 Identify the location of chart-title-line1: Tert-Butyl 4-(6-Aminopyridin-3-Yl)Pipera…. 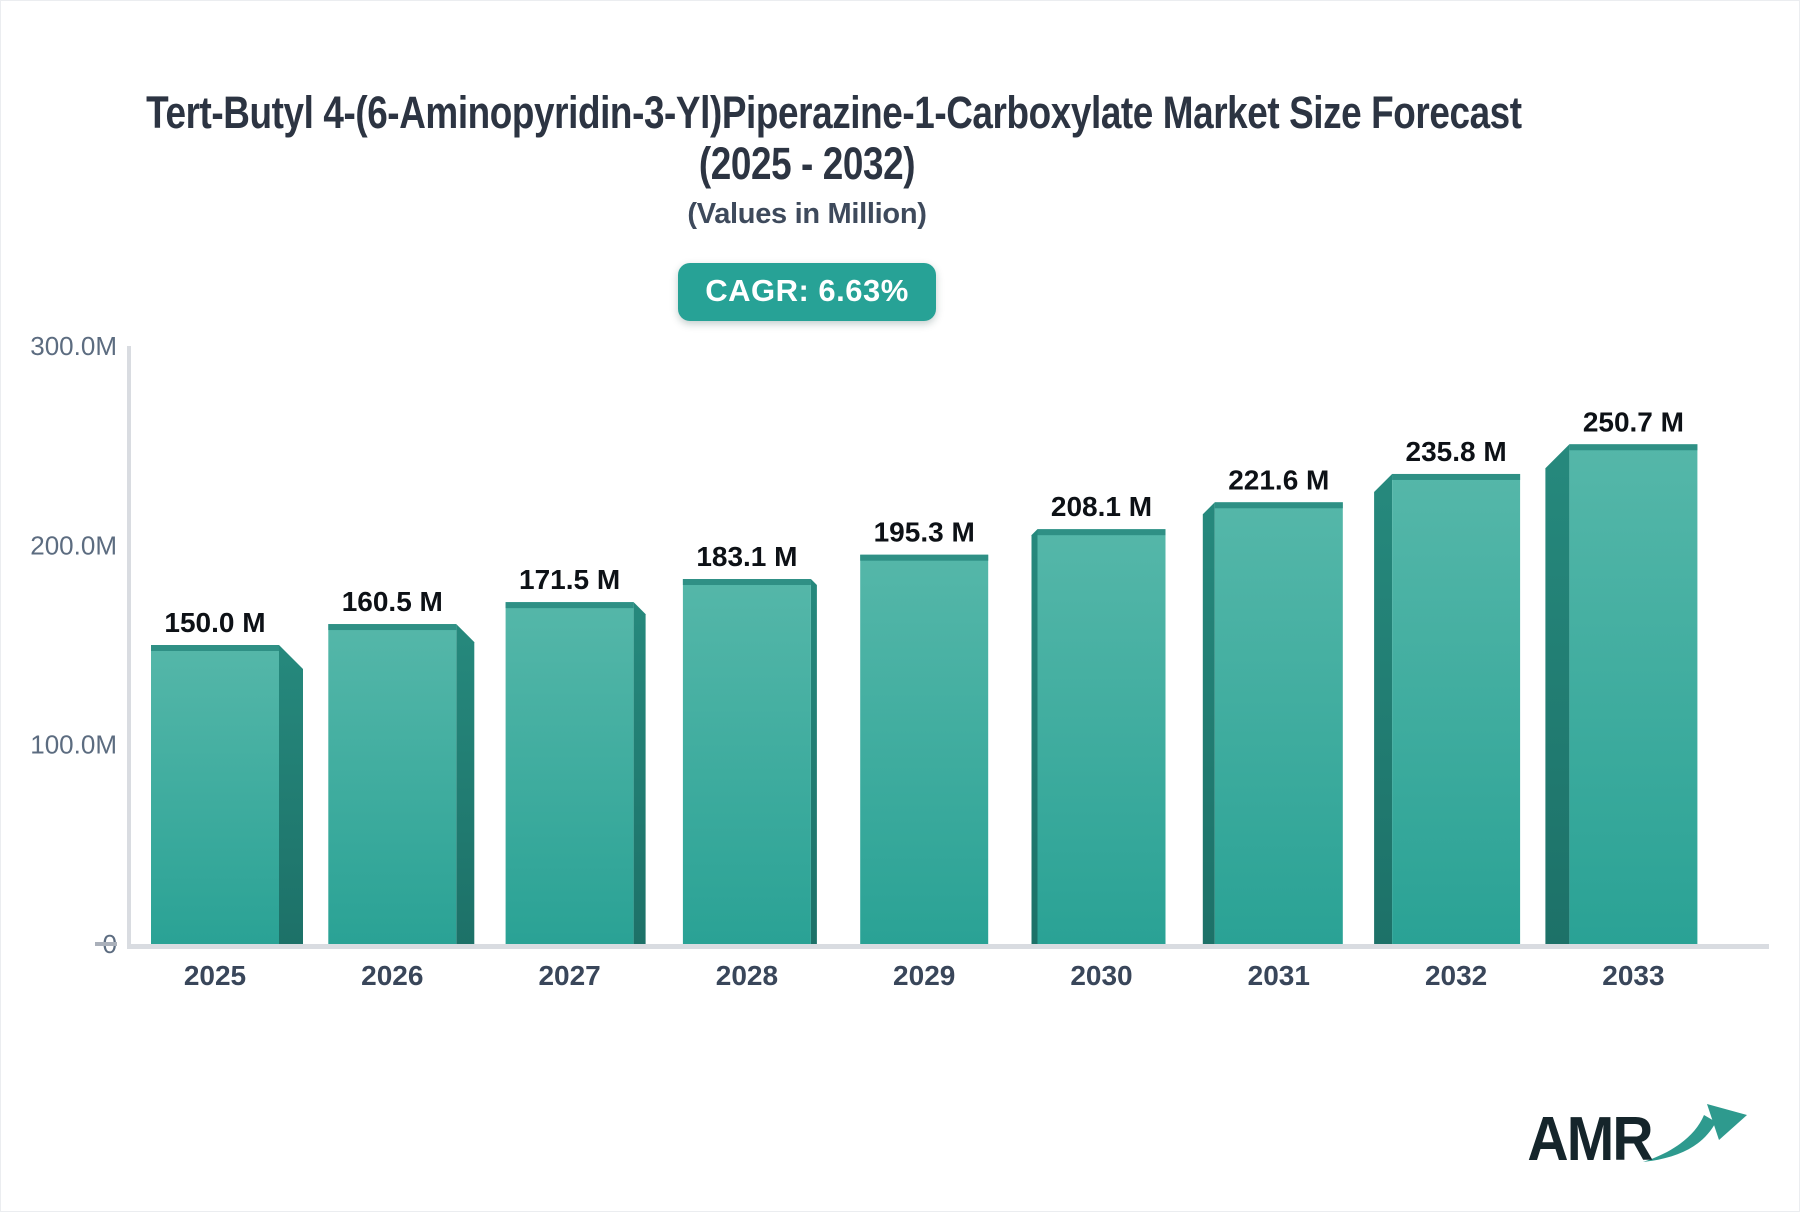
(834, 112).